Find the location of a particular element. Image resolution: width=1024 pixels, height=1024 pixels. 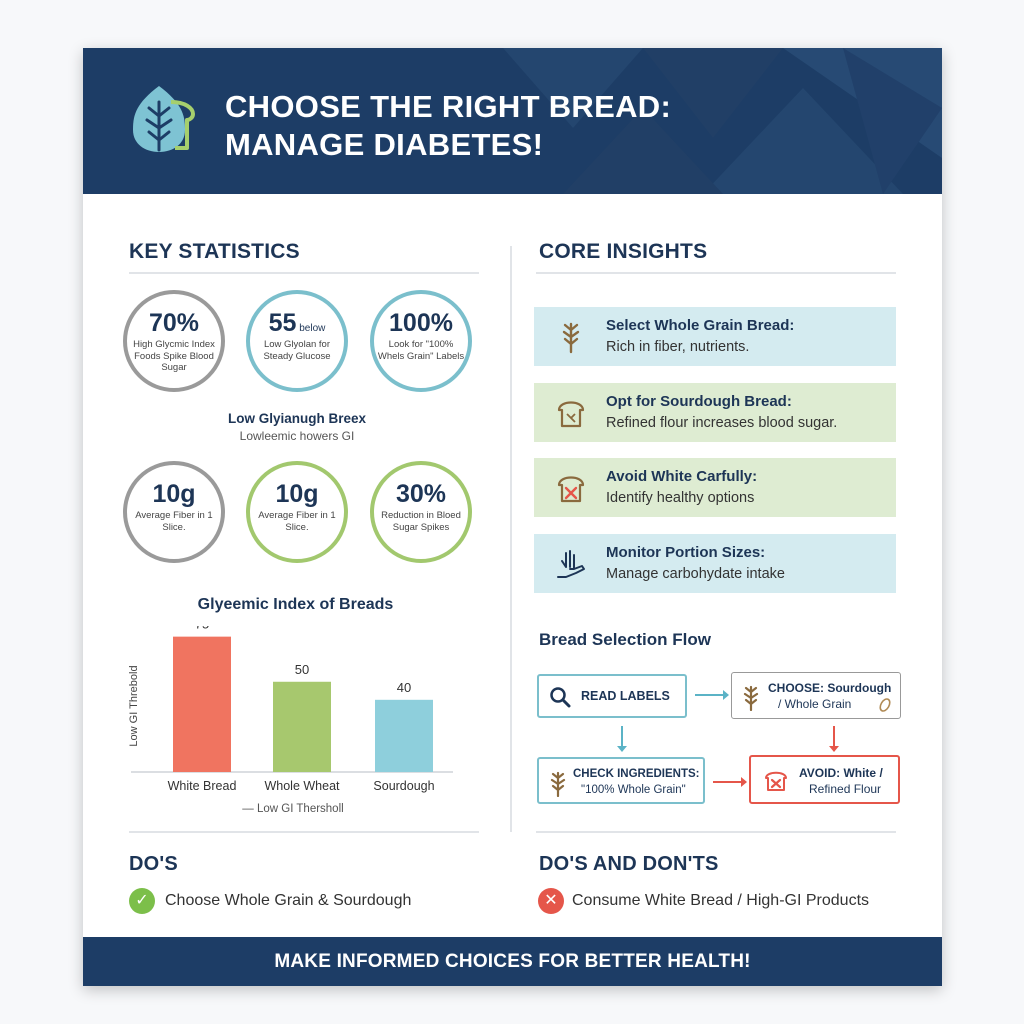

insight-body: Refined flour increases blood sugar. is located at coordinates (722, 423).